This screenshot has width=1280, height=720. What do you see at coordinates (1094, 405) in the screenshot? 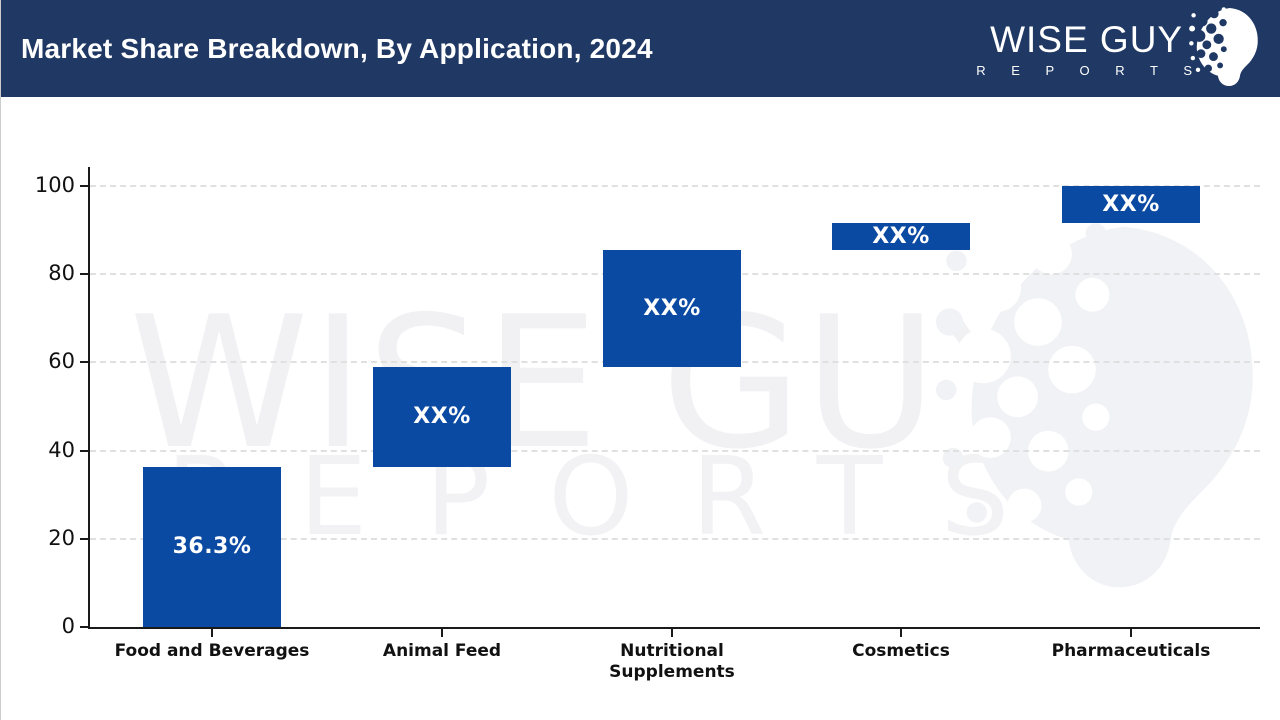
I see `watermark-head-icon` at bounding box center [1094, 405].